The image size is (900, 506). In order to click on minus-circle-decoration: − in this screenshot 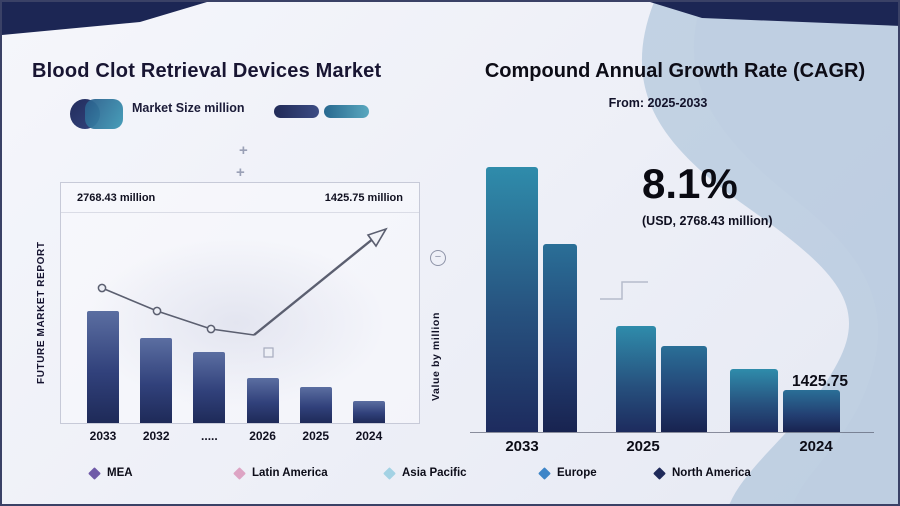, I will do `click(438, 258)`.